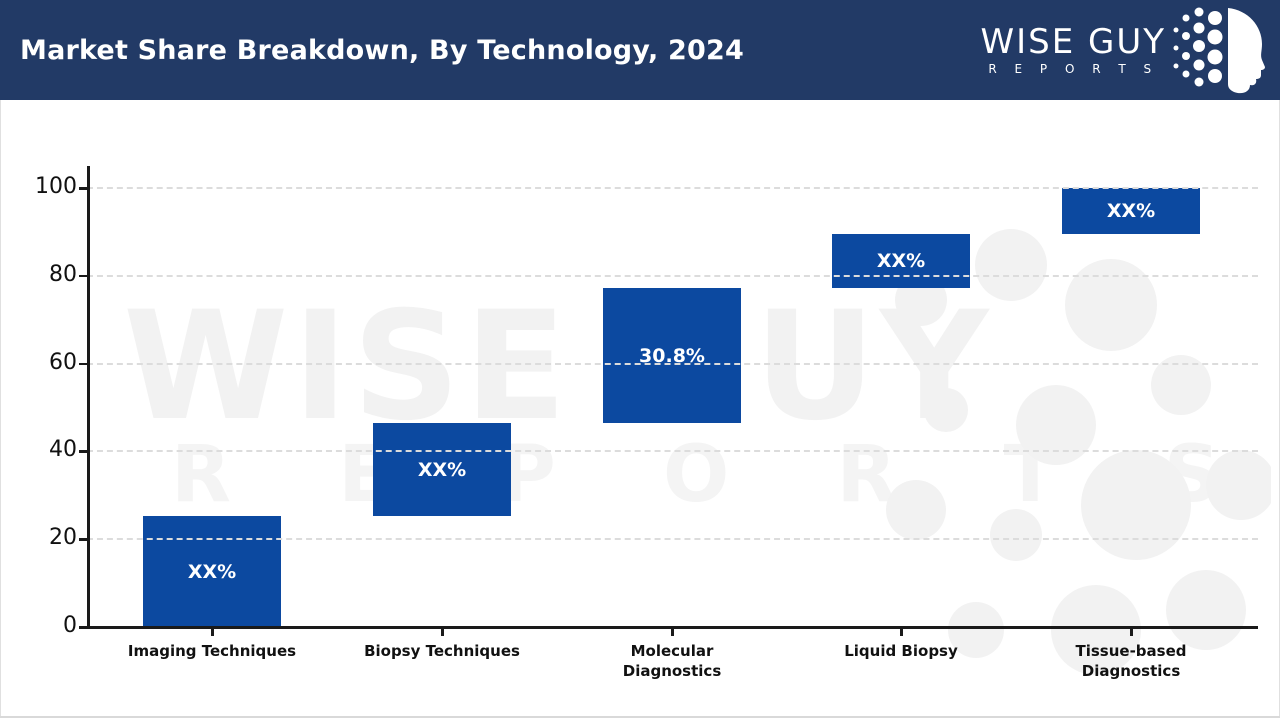 The height and width of the screenshot is (720, 1280). I want to click on logo-wordmark: WISE GUY, so click(1073, 42).